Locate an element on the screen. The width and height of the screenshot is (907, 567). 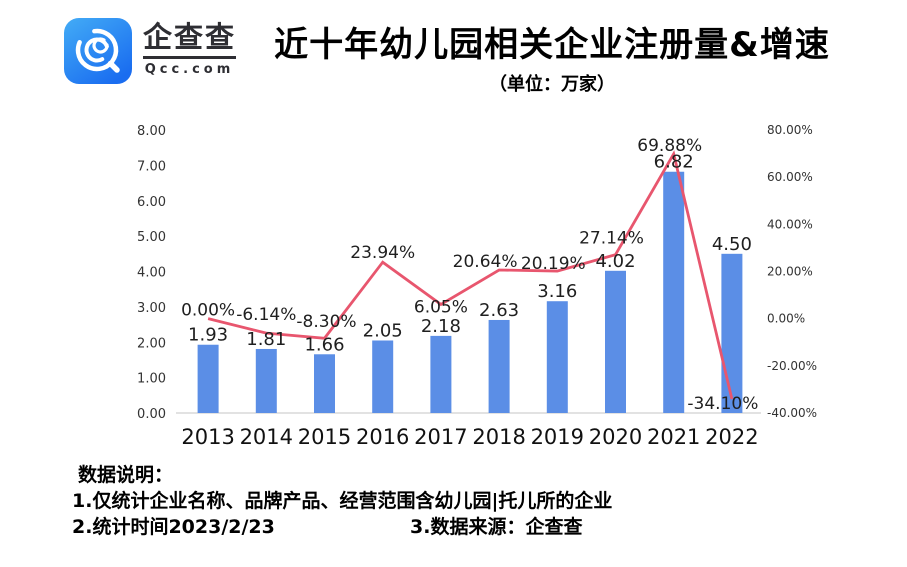
bar-2022 is located at coordinates (732, 333).